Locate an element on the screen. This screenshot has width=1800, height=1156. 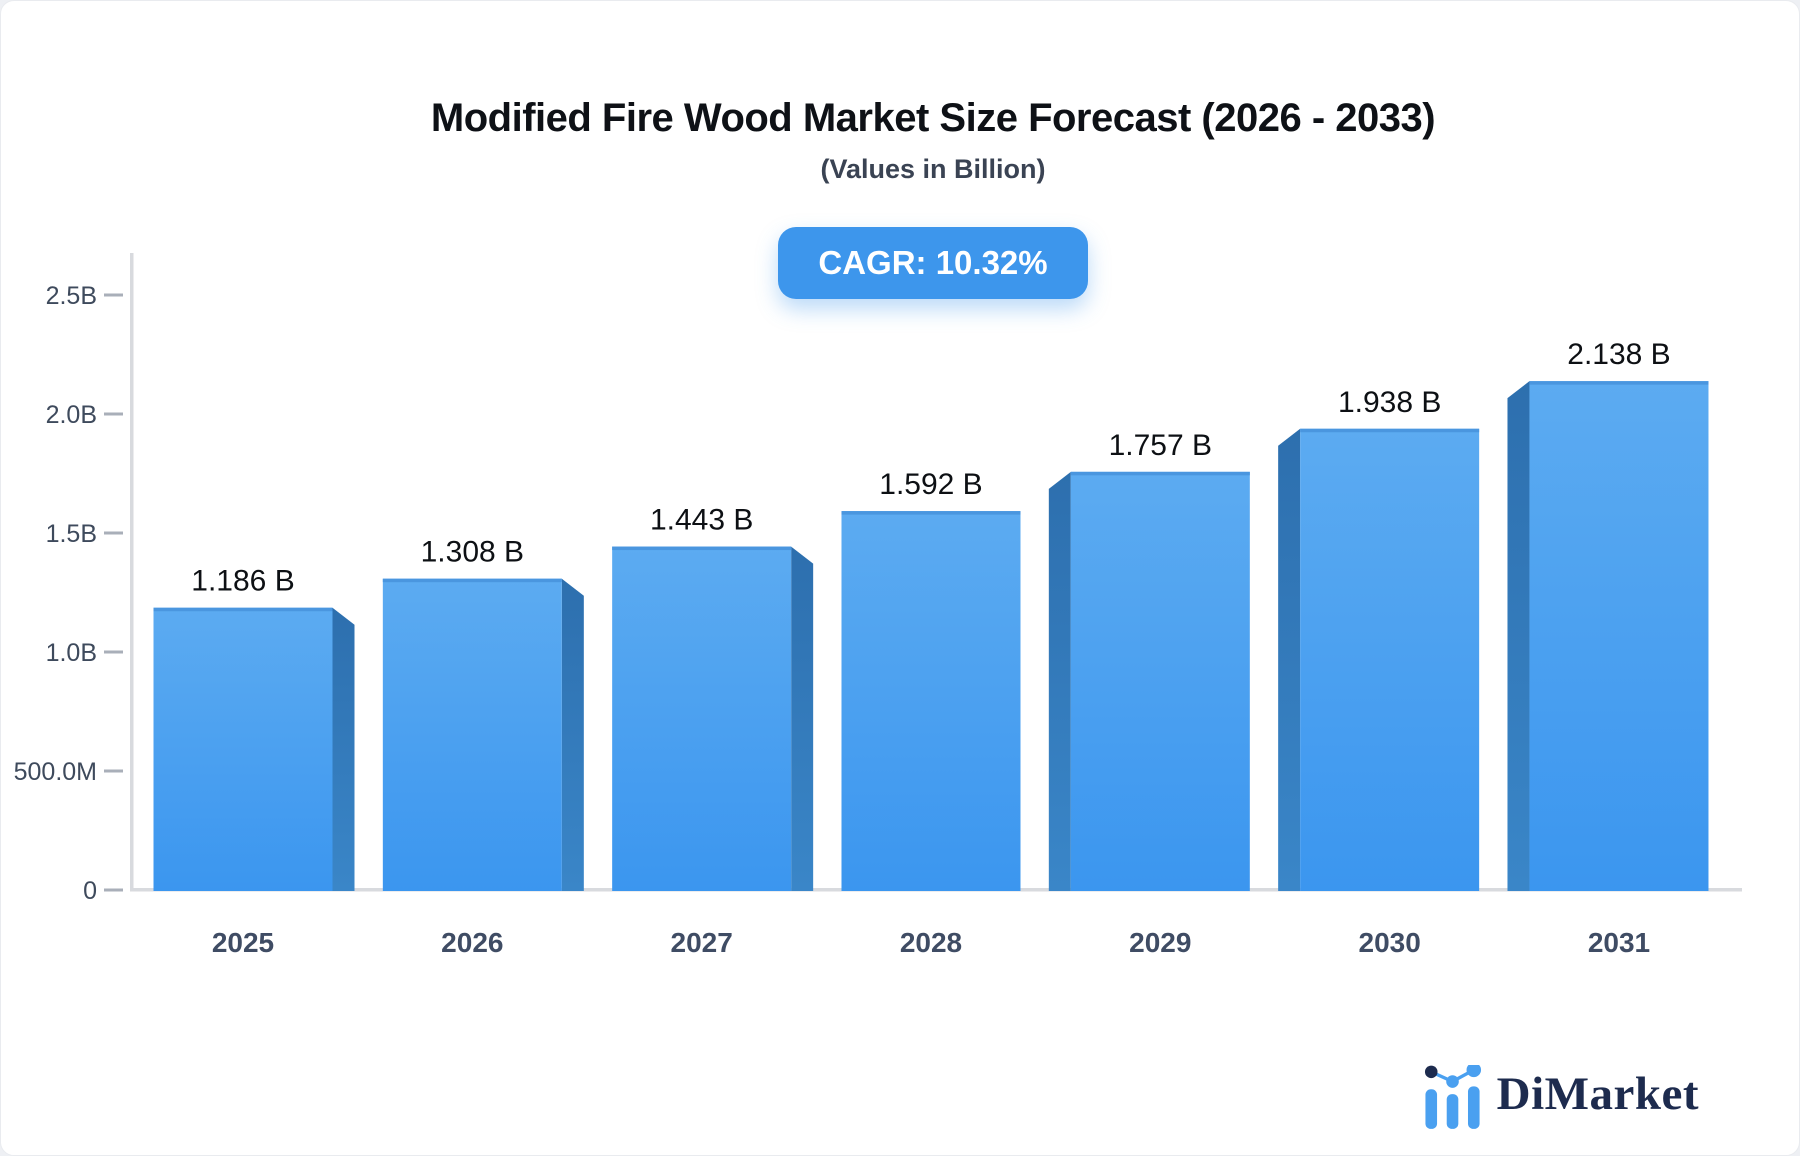
bar-value-label: 1.757 B is located at coordinates (1160, 445).